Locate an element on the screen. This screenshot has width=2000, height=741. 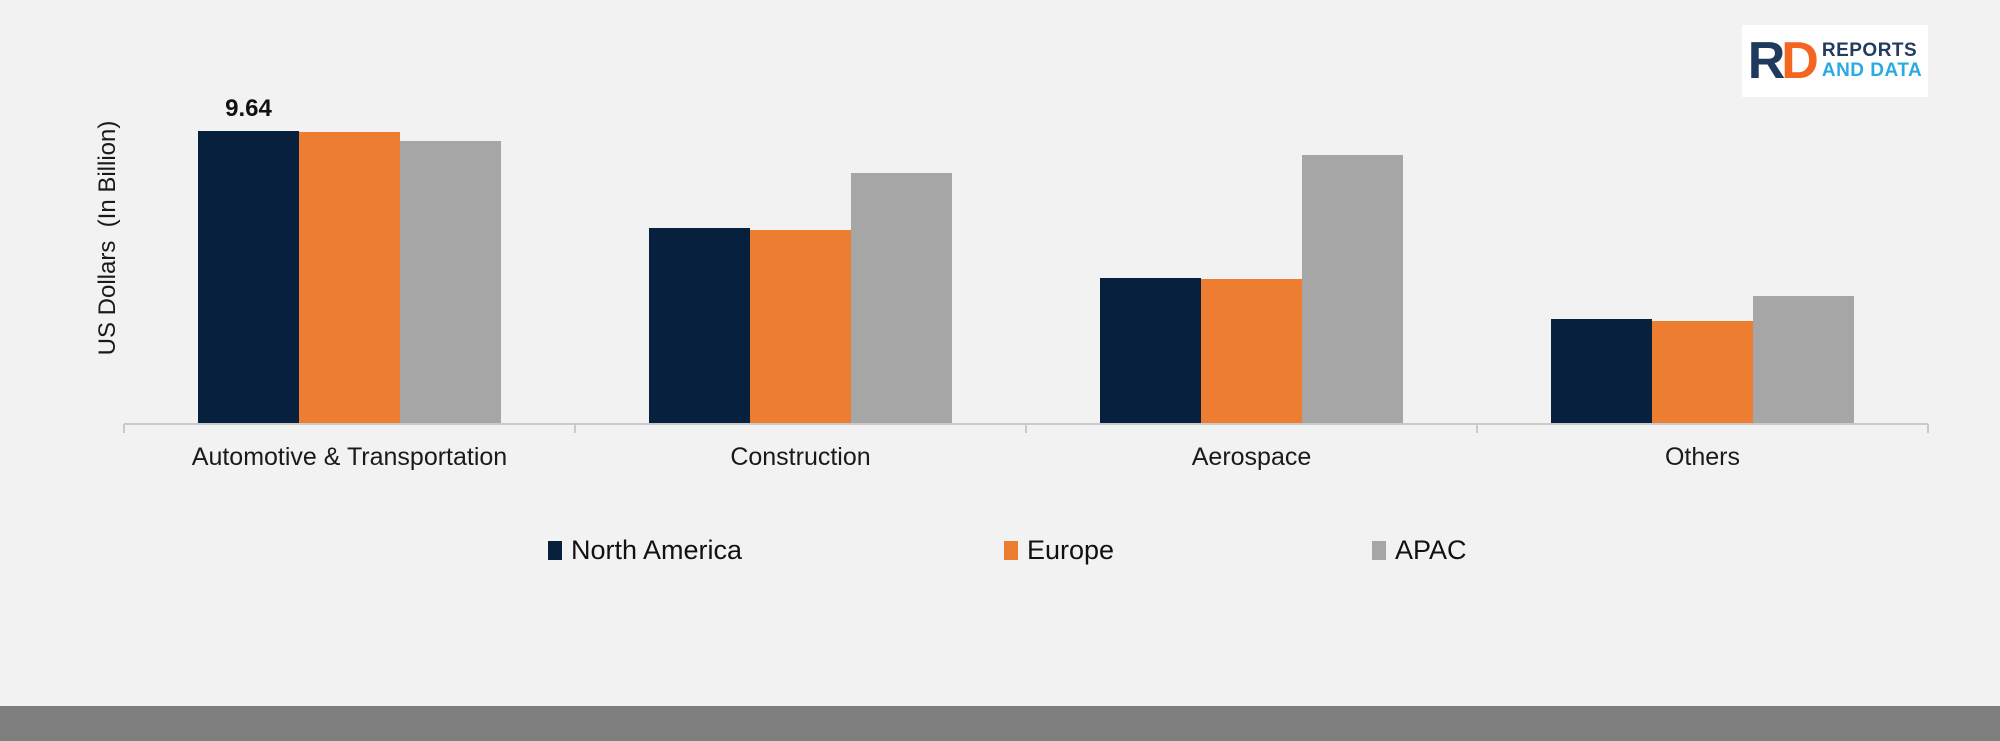
legend-item-north-america: North America is located at coordinates (645, 550).